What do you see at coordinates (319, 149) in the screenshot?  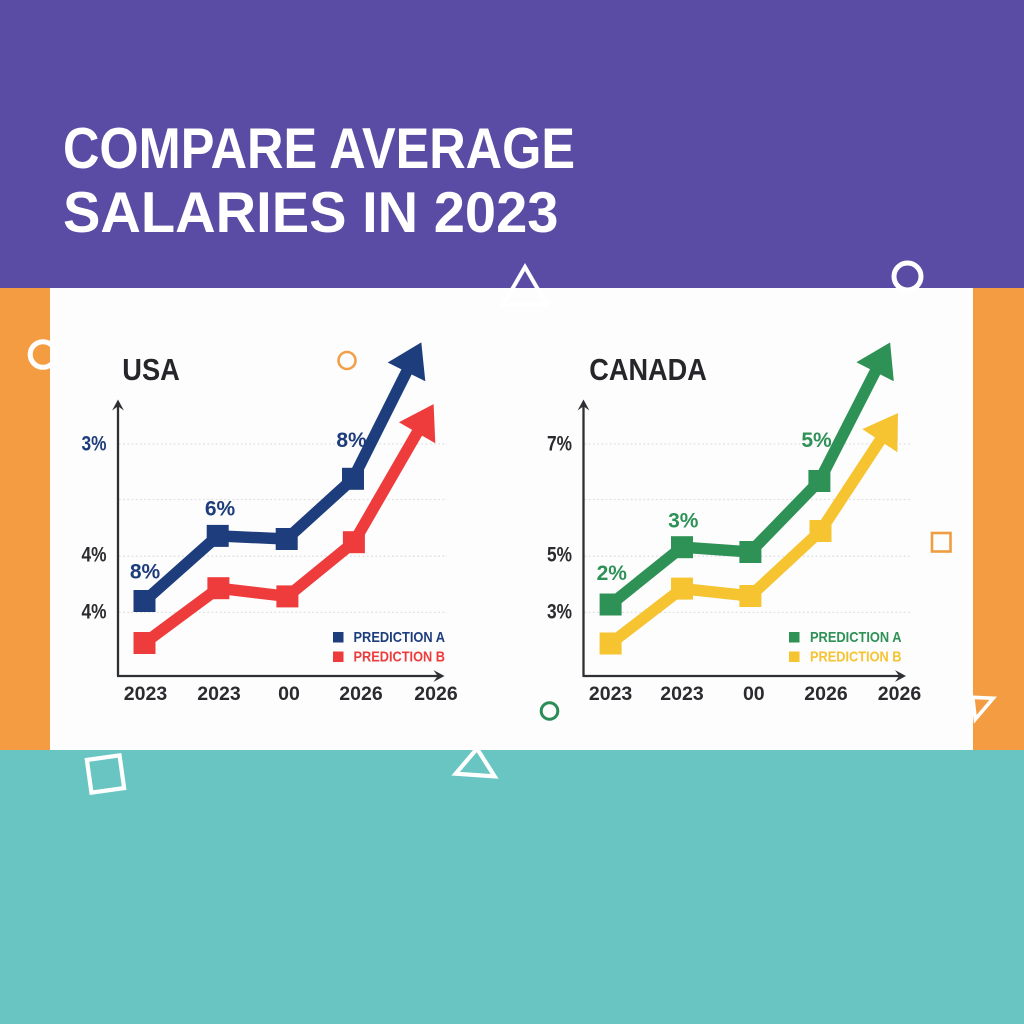 I see `svg-text: COMPARE AVERAGE` at bounding box center [319, 149].